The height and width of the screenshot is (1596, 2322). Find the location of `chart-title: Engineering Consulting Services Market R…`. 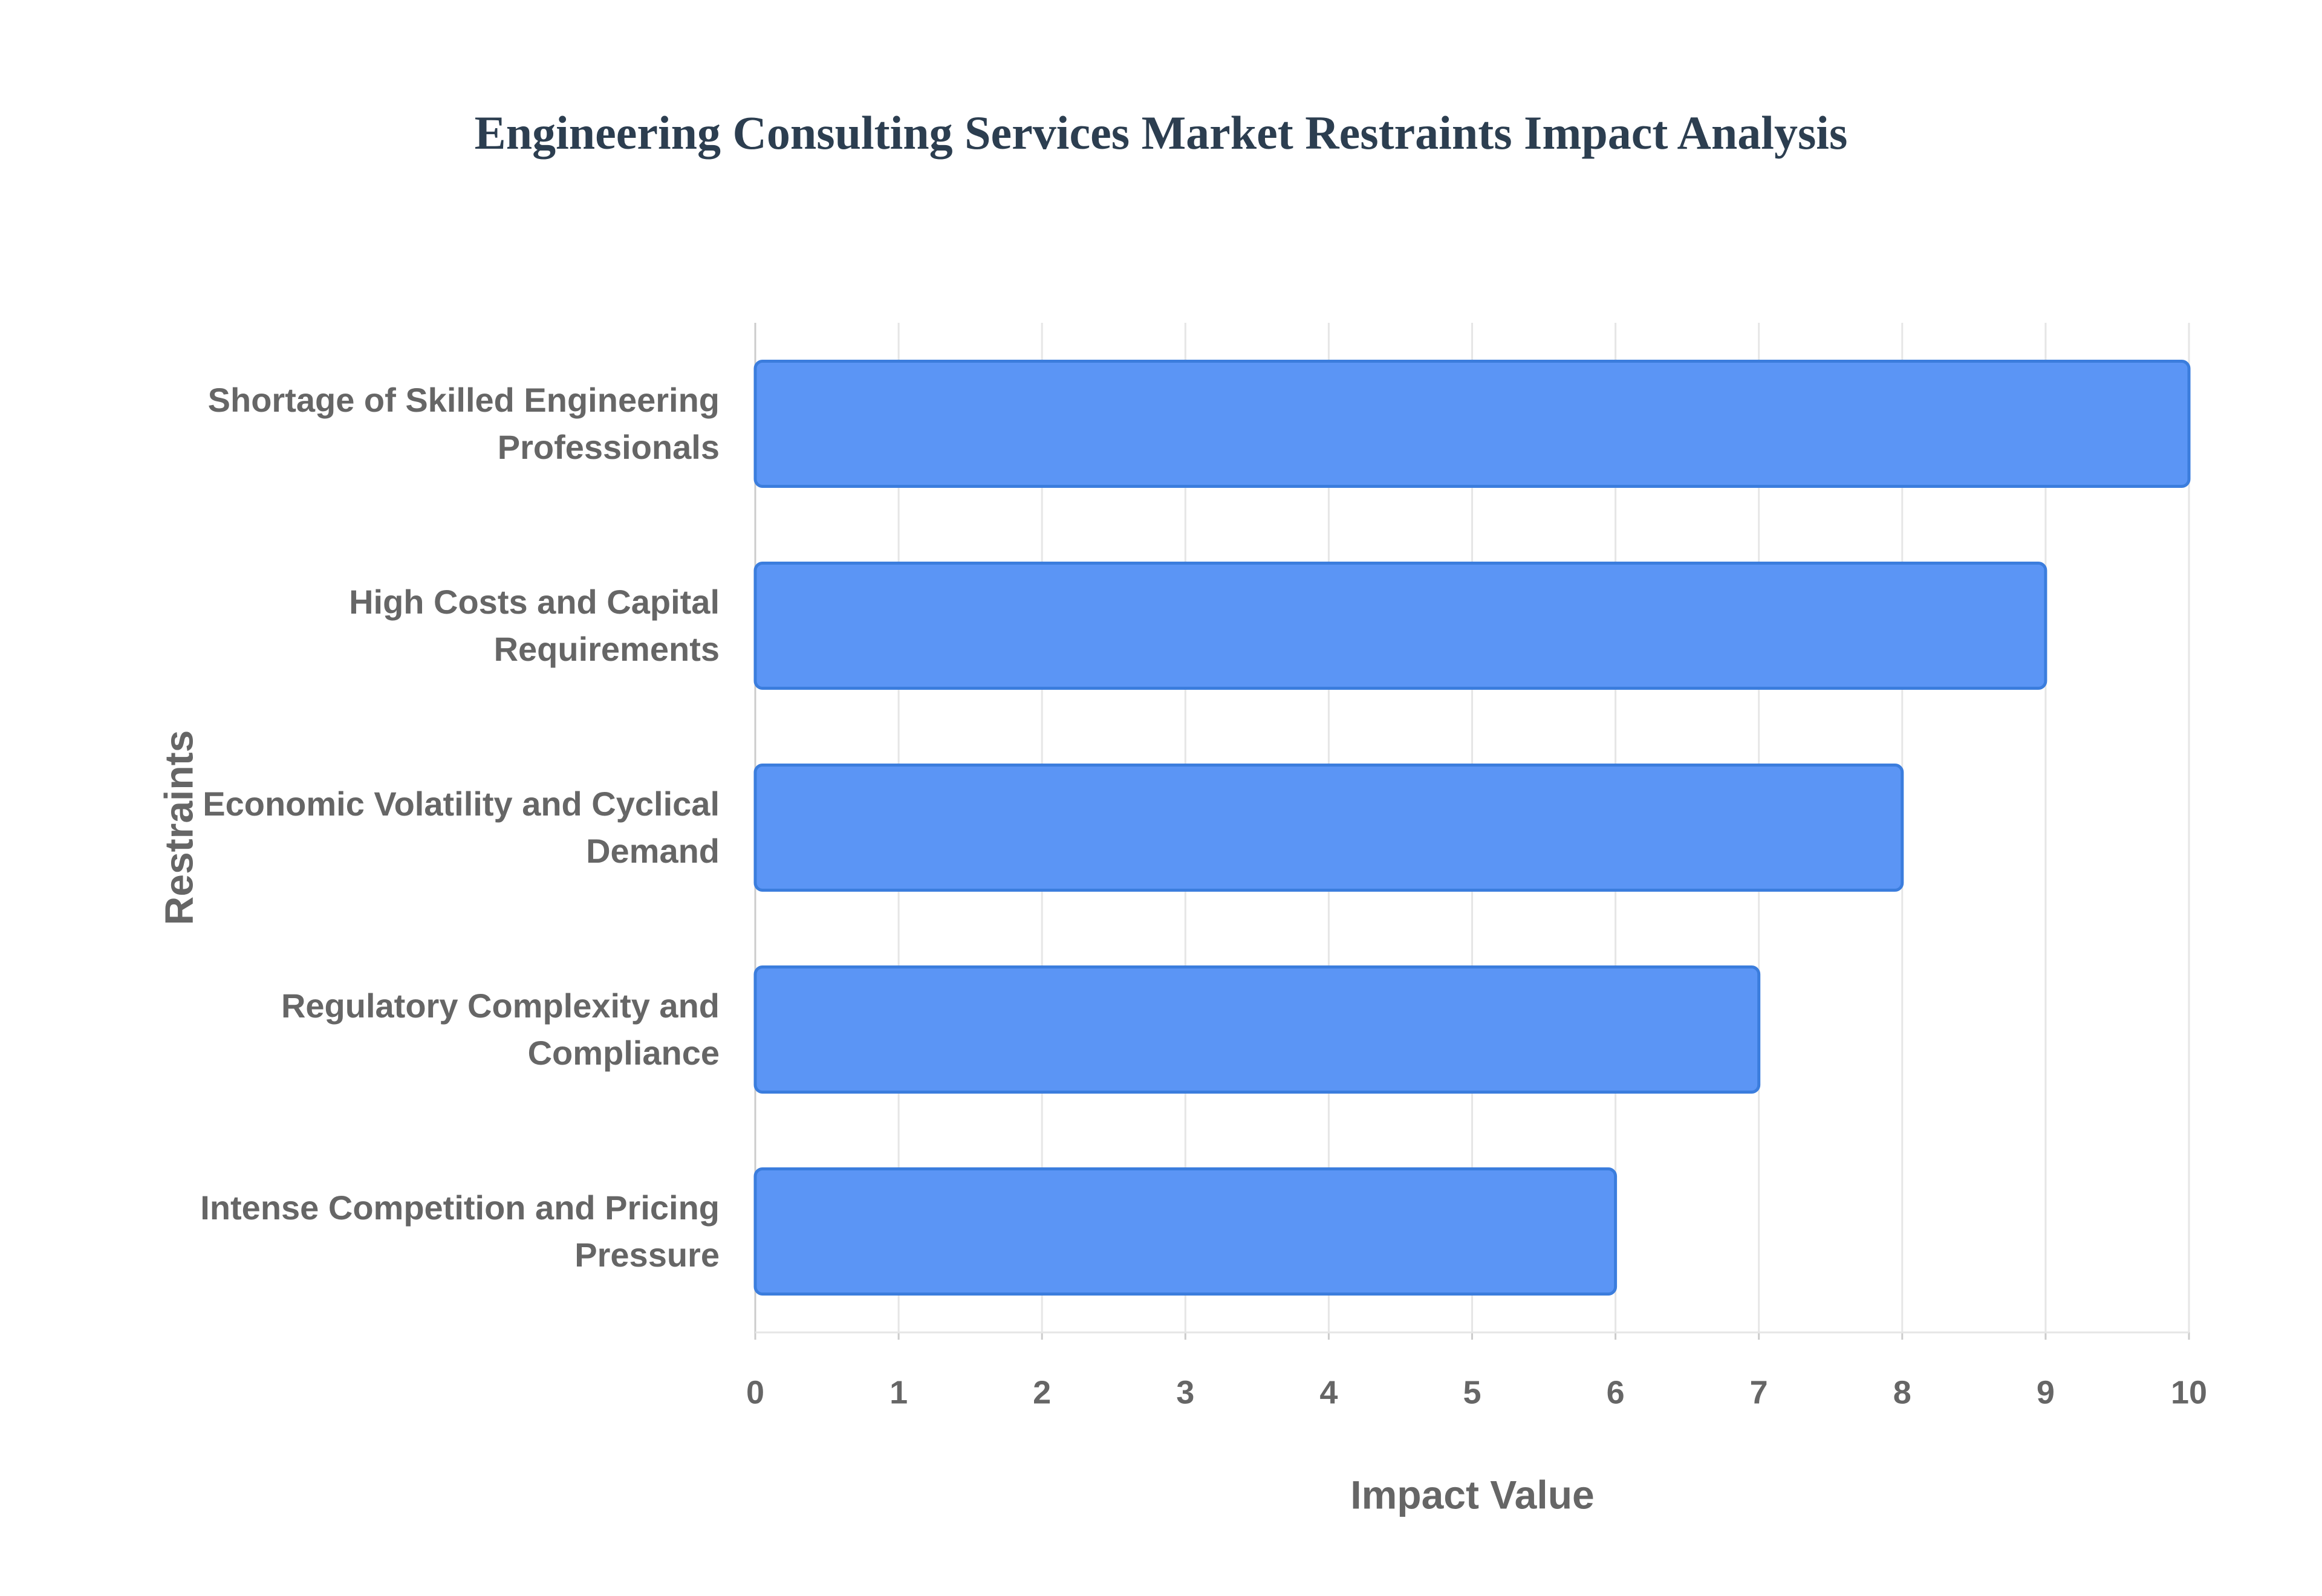

chart-title: Engineering Consulting Services Market R… is located at coordinates (1161, 132).